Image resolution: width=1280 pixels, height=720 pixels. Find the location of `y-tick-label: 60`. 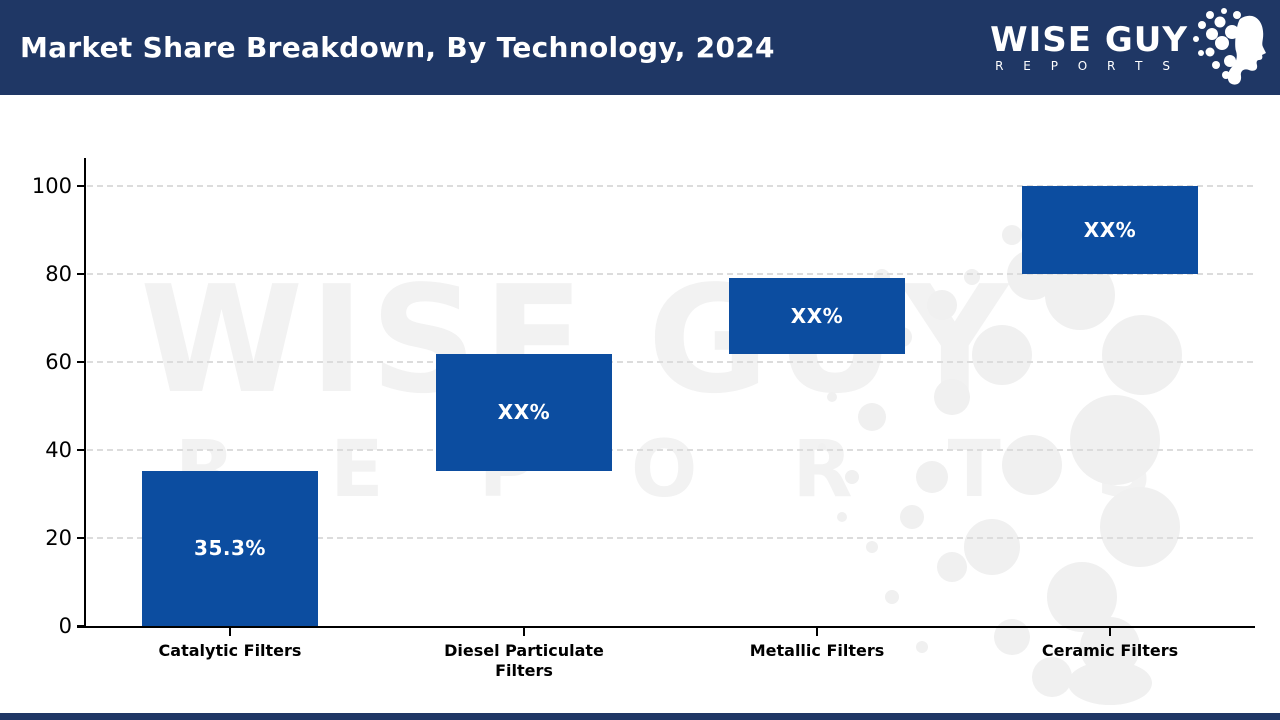

y-tick-label: 60 is located at coordinates (58, 362).